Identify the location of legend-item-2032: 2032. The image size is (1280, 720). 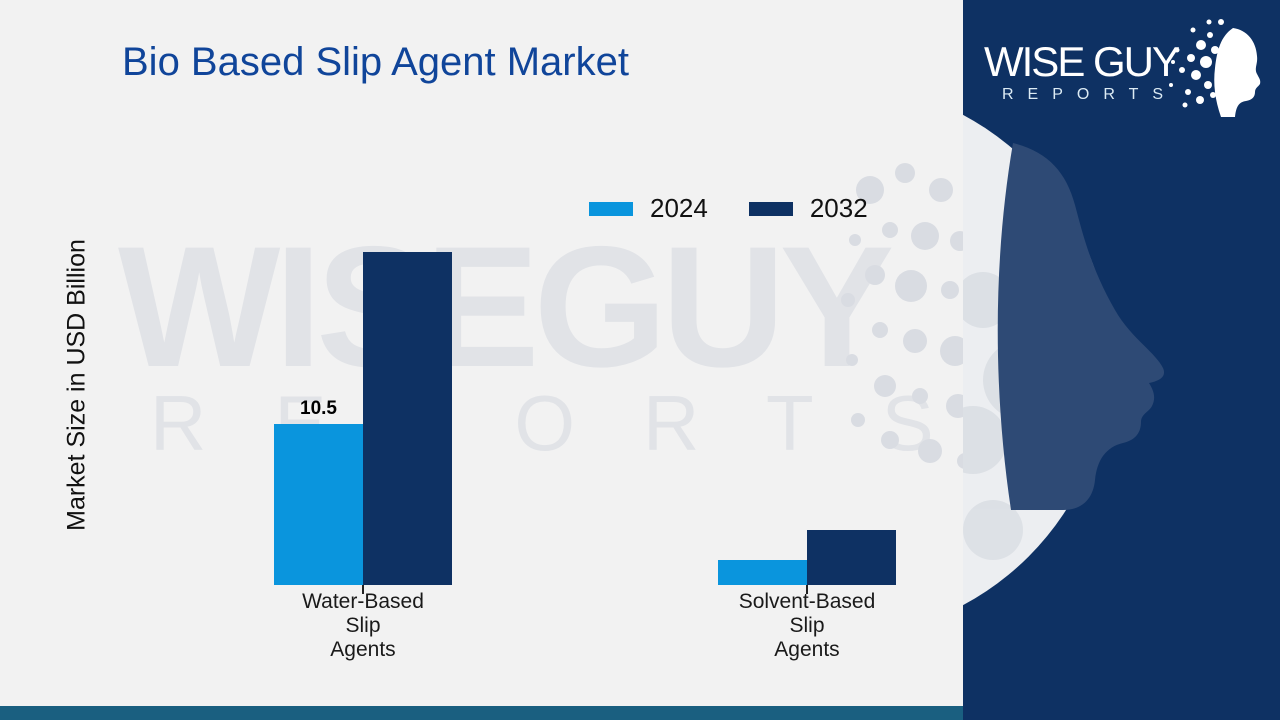
(808, 208).